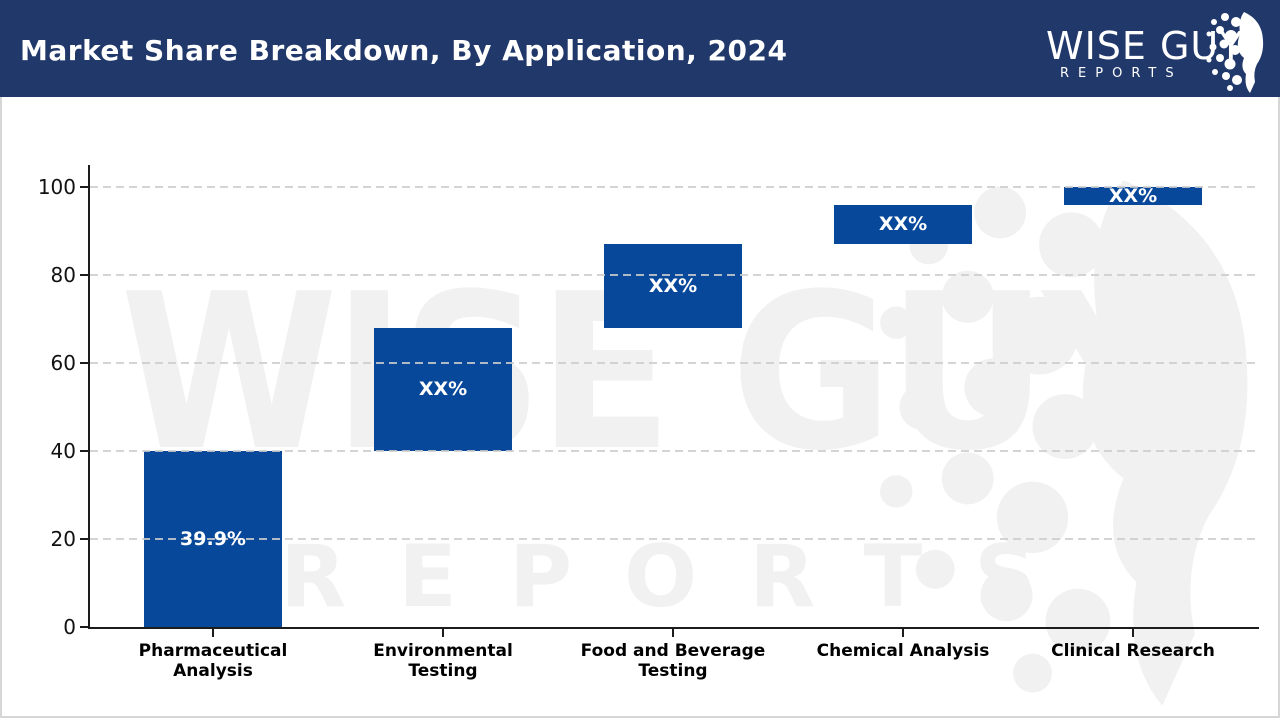  I want to click on x-tick-chemical-analysis, so click(903, 633).